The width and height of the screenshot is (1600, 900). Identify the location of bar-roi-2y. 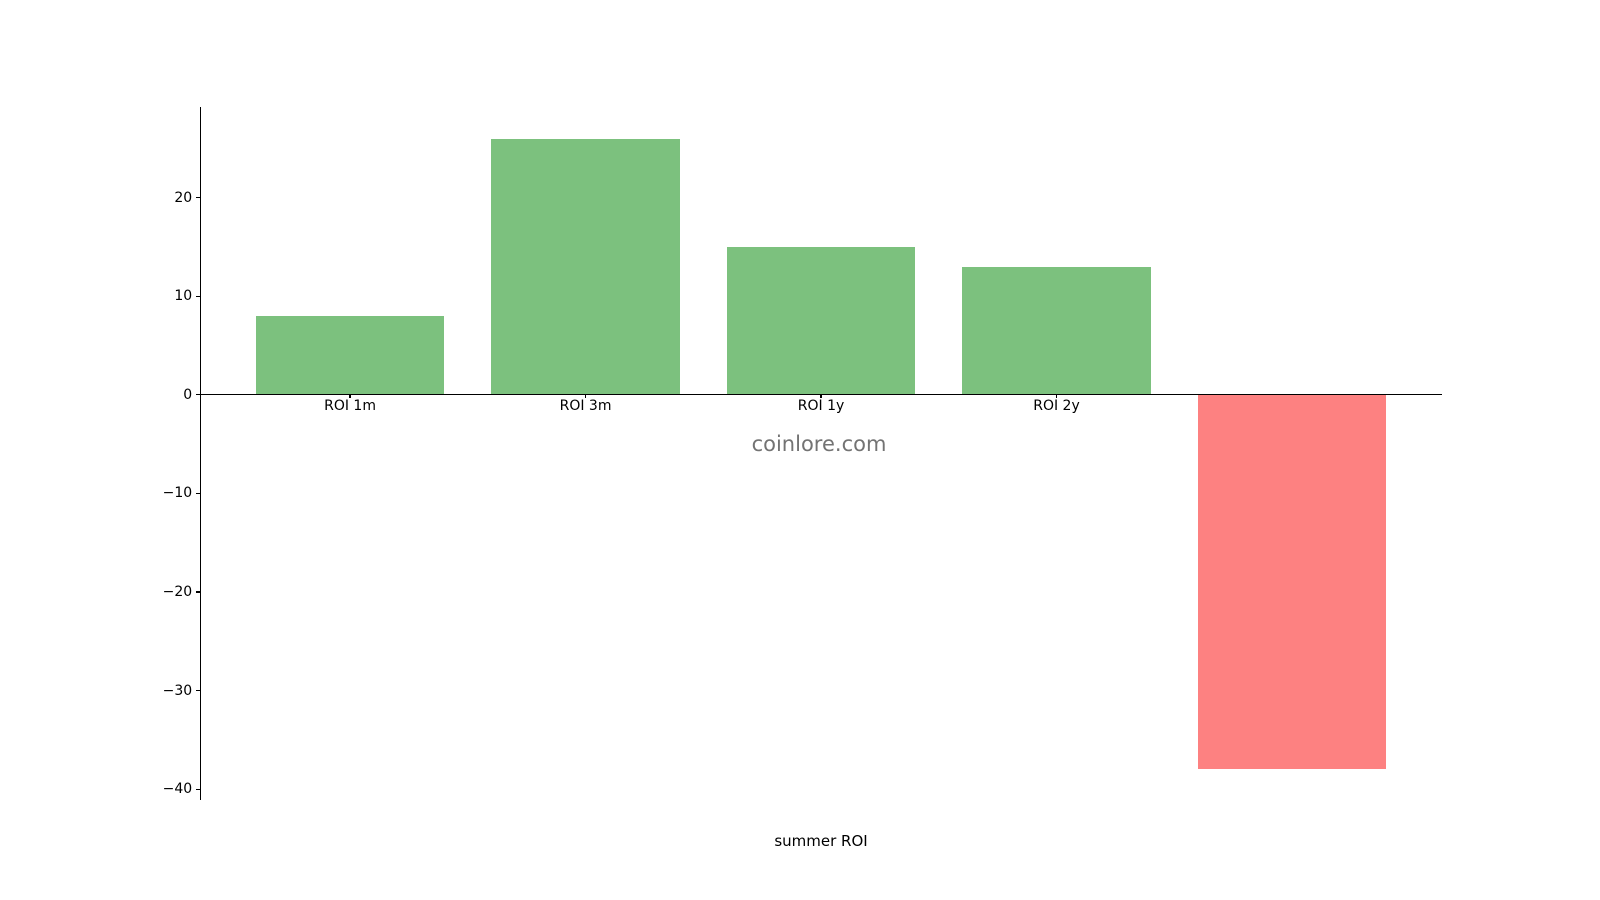
(1056, 330).